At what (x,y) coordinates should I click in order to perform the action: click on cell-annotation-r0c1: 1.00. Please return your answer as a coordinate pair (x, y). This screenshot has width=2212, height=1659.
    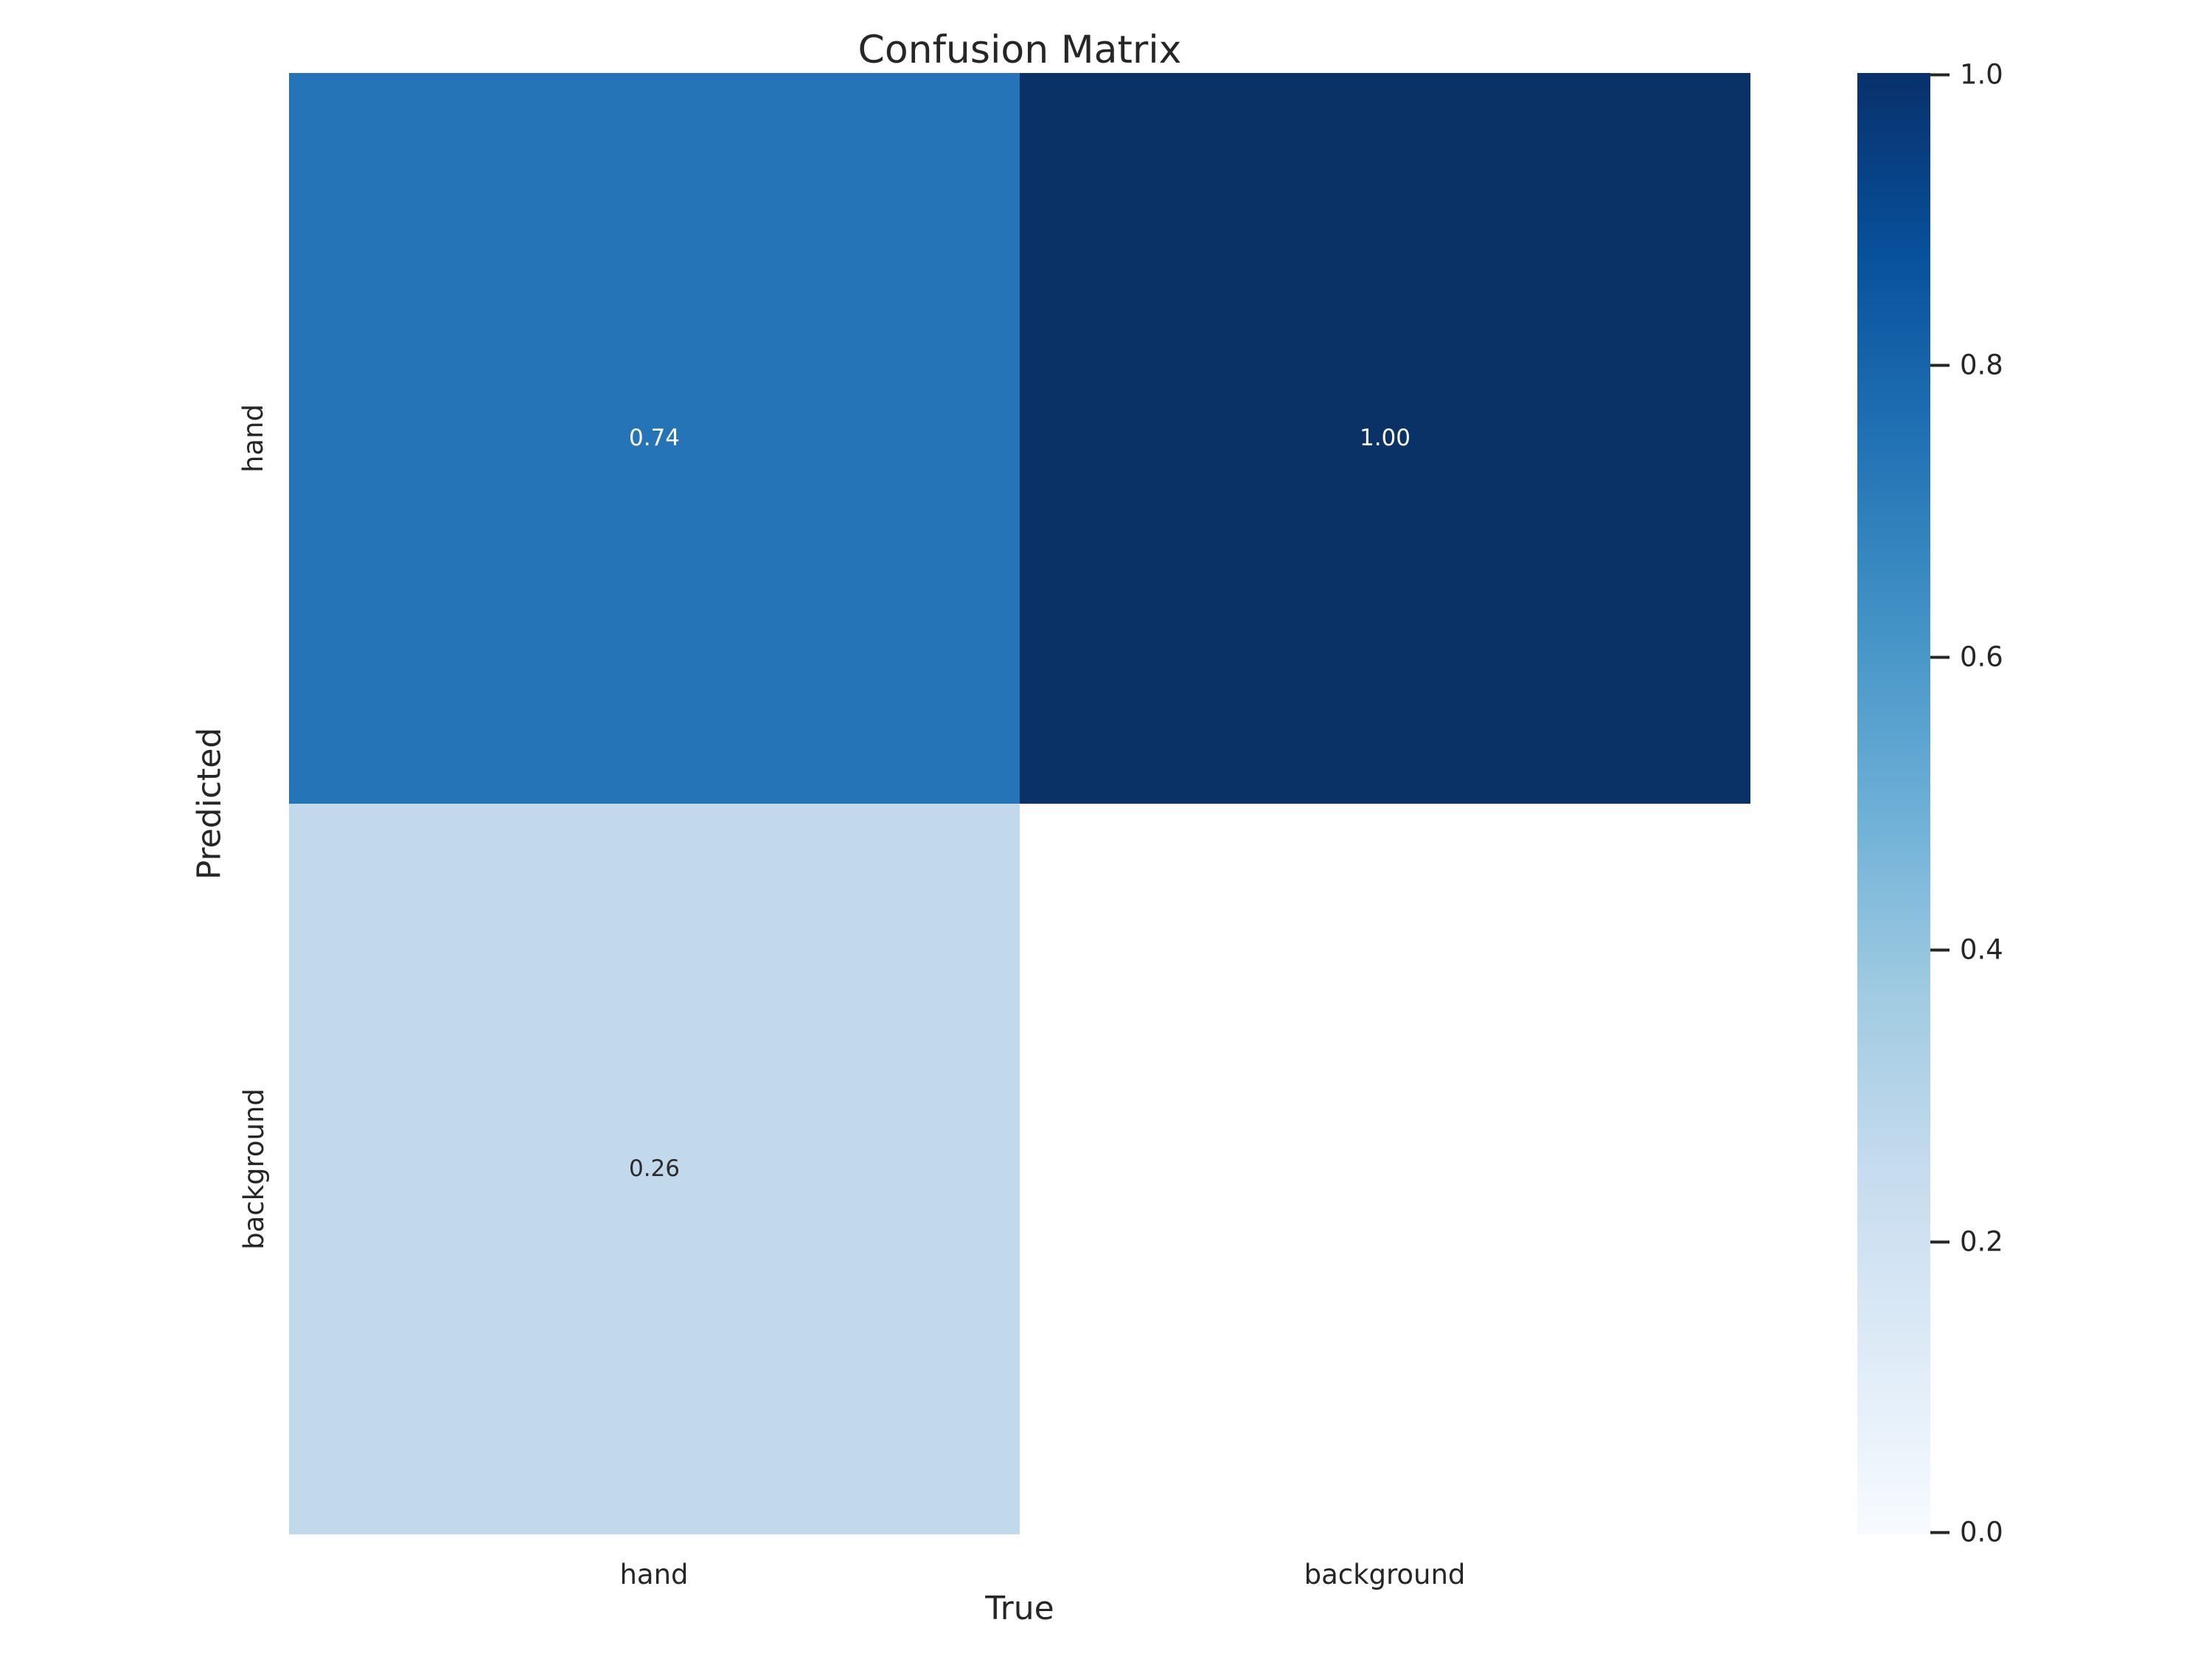
    Looking at the image, I should click on (1385, 438).